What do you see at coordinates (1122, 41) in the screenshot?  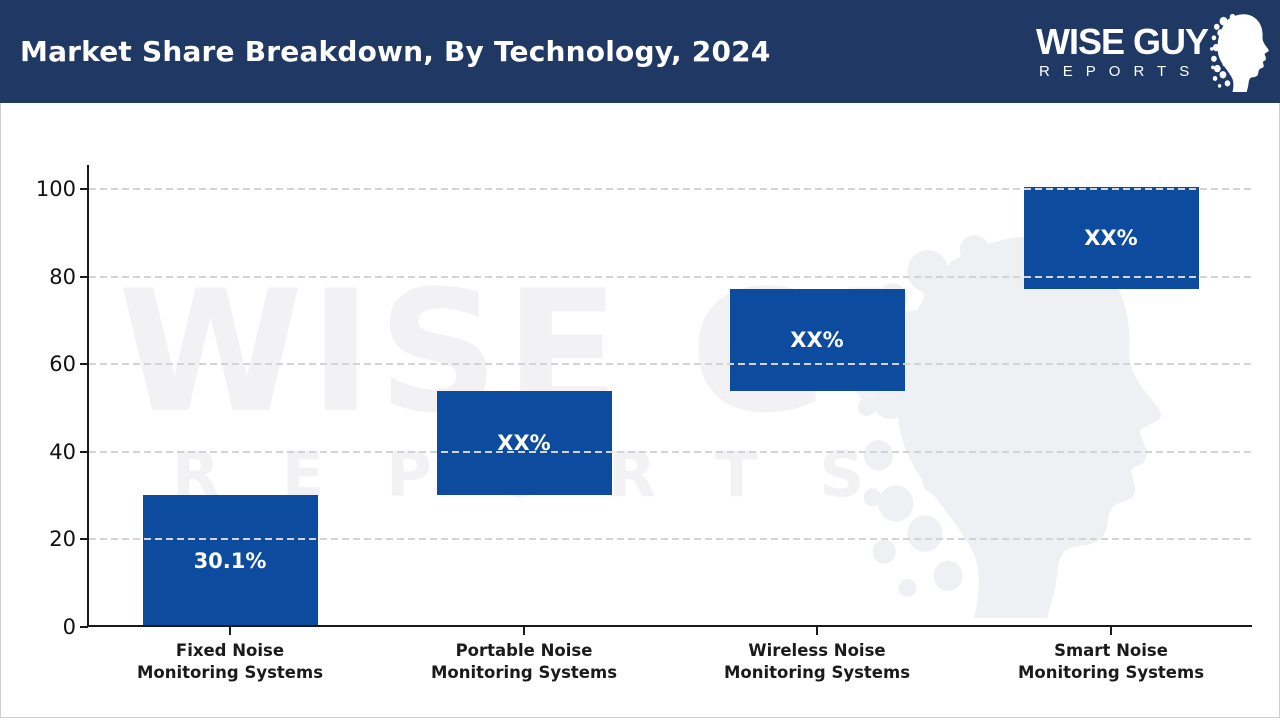 I see `logo-wiseguy-text: WISE GUY` at bounding box center [1122, 41].